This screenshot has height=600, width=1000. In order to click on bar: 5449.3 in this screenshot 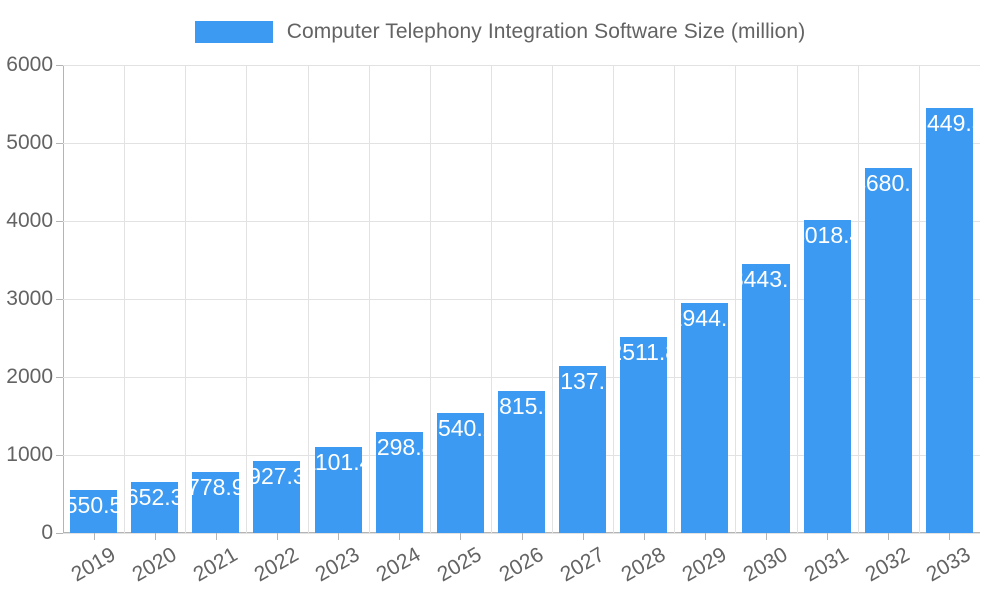, I will do `click(949, 320)`.